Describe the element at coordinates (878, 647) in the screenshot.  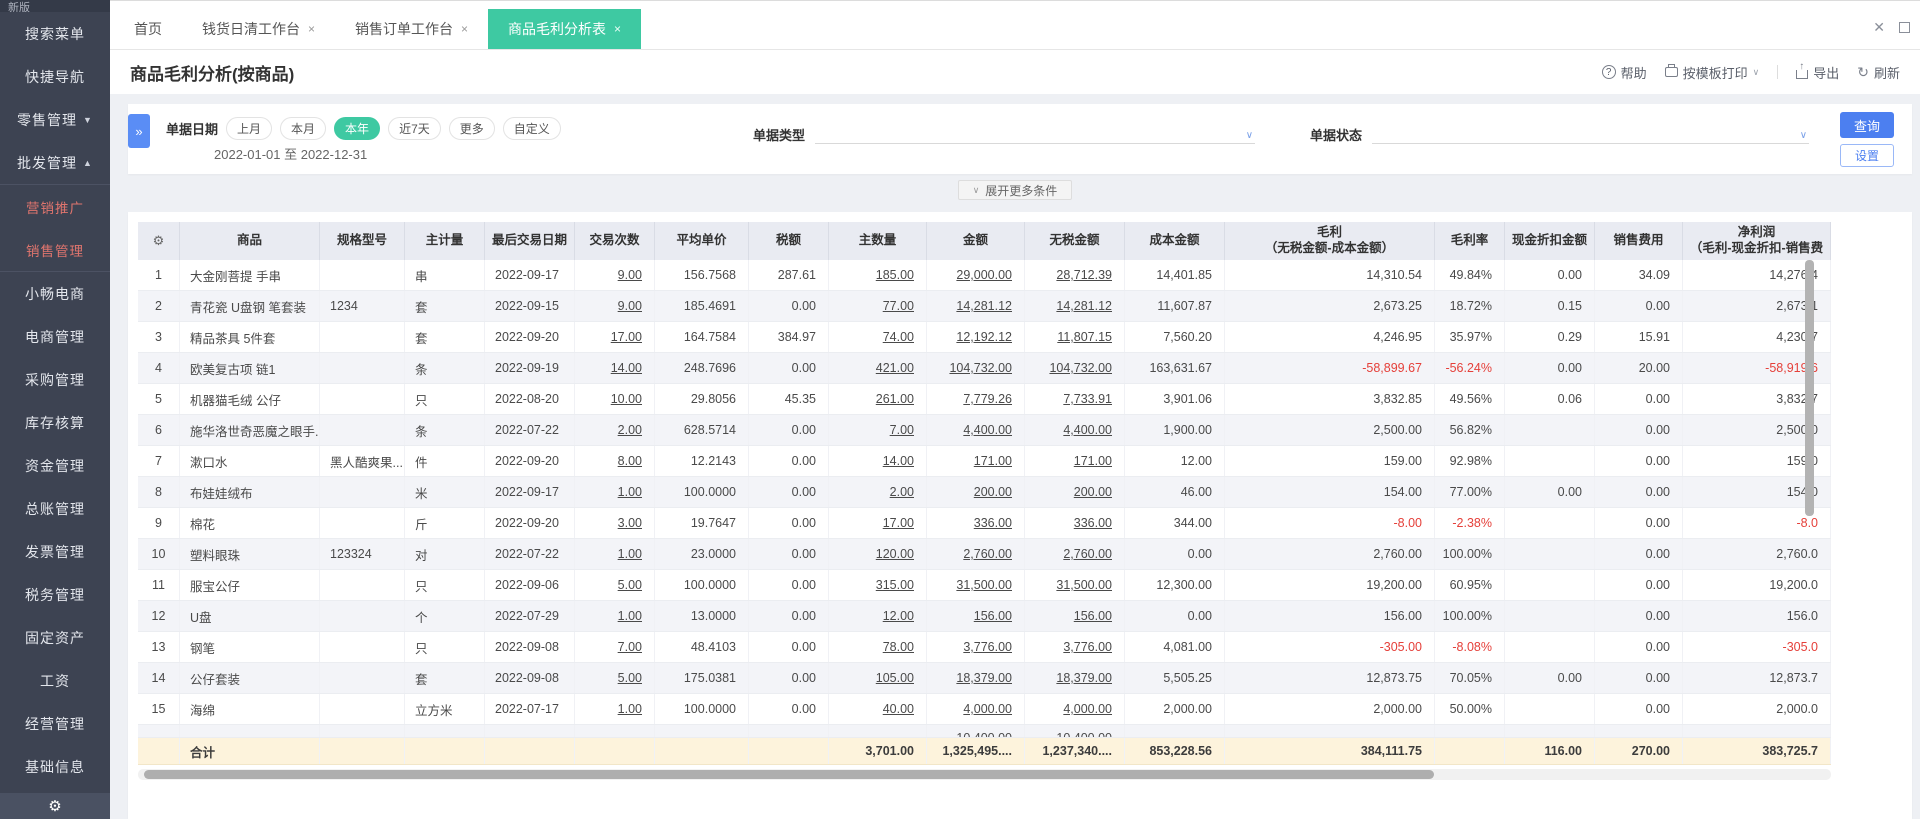
I see `cell-qty: 78.00` at that location.